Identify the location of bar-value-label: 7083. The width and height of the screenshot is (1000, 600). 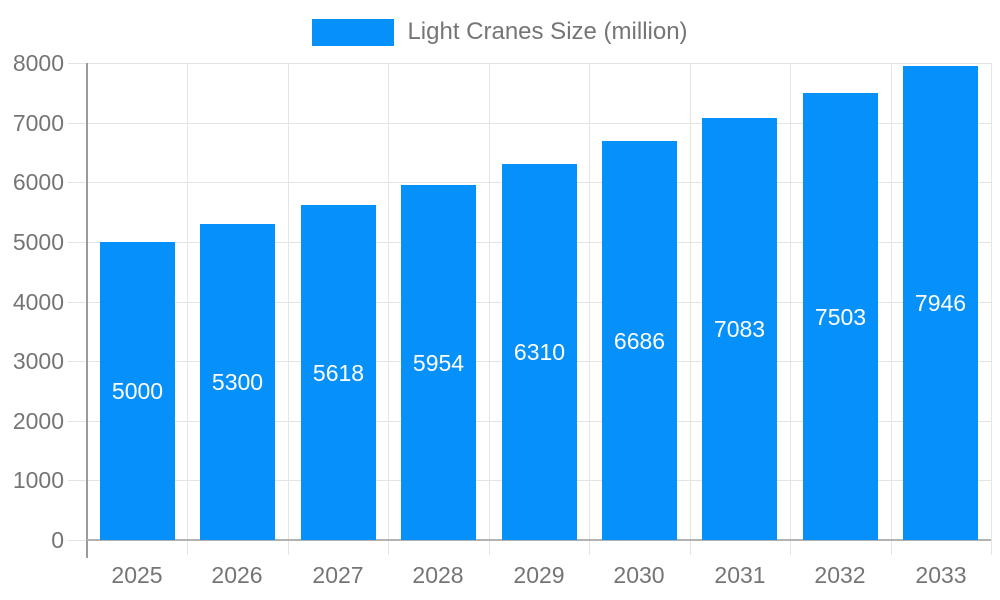
(739, 329).